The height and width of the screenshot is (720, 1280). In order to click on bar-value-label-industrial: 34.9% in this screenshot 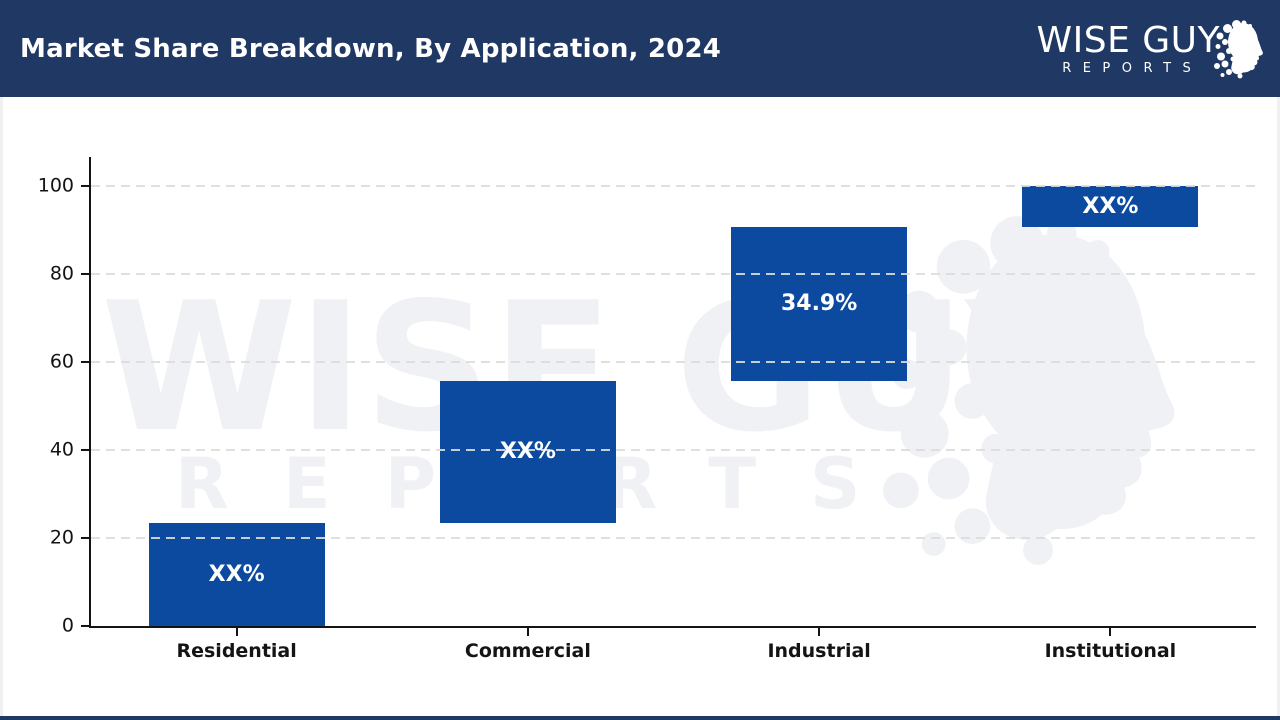, I will do `click(819, 303)`.